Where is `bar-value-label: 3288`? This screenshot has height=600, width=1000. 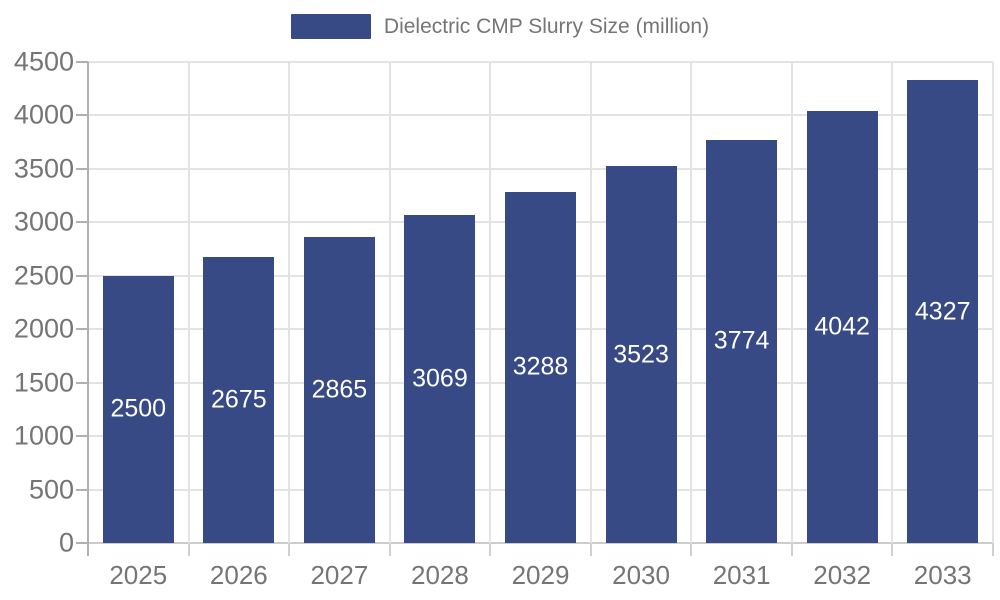
bar-value-label: 3288 is located at coordinates (540, 366).